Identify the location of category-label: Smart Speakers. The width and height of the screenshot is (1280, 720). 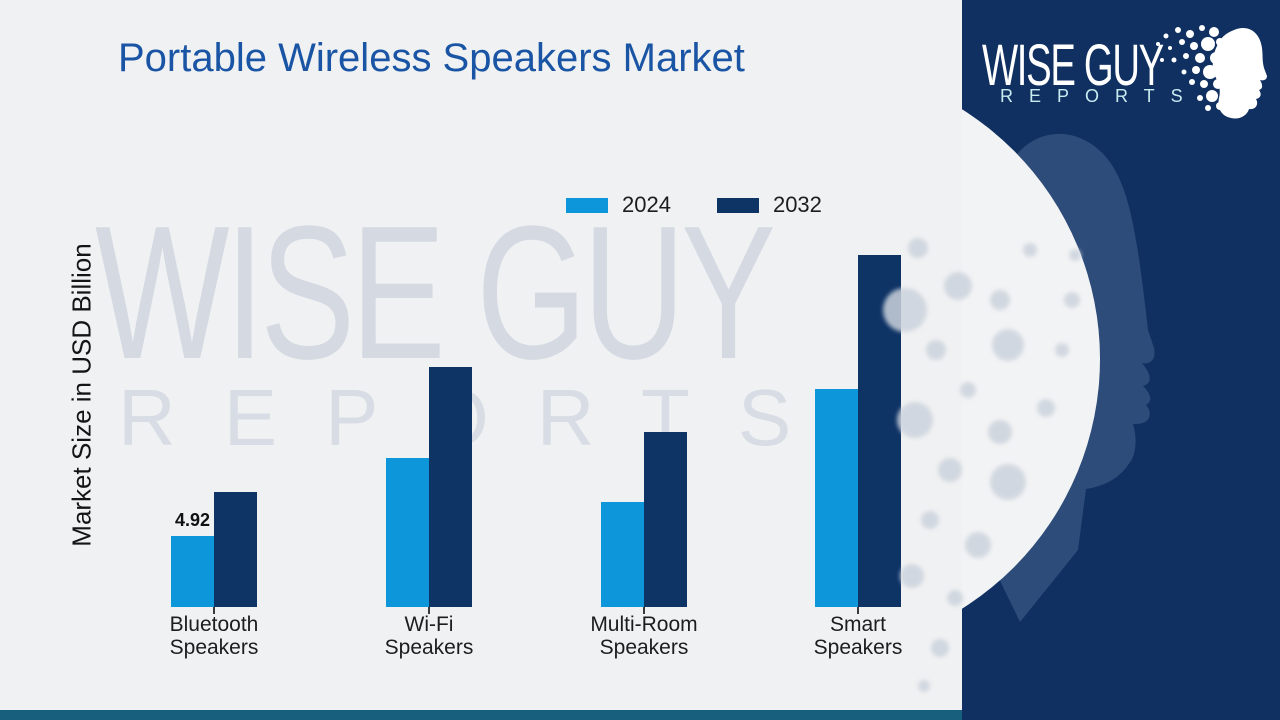
(858, 636).